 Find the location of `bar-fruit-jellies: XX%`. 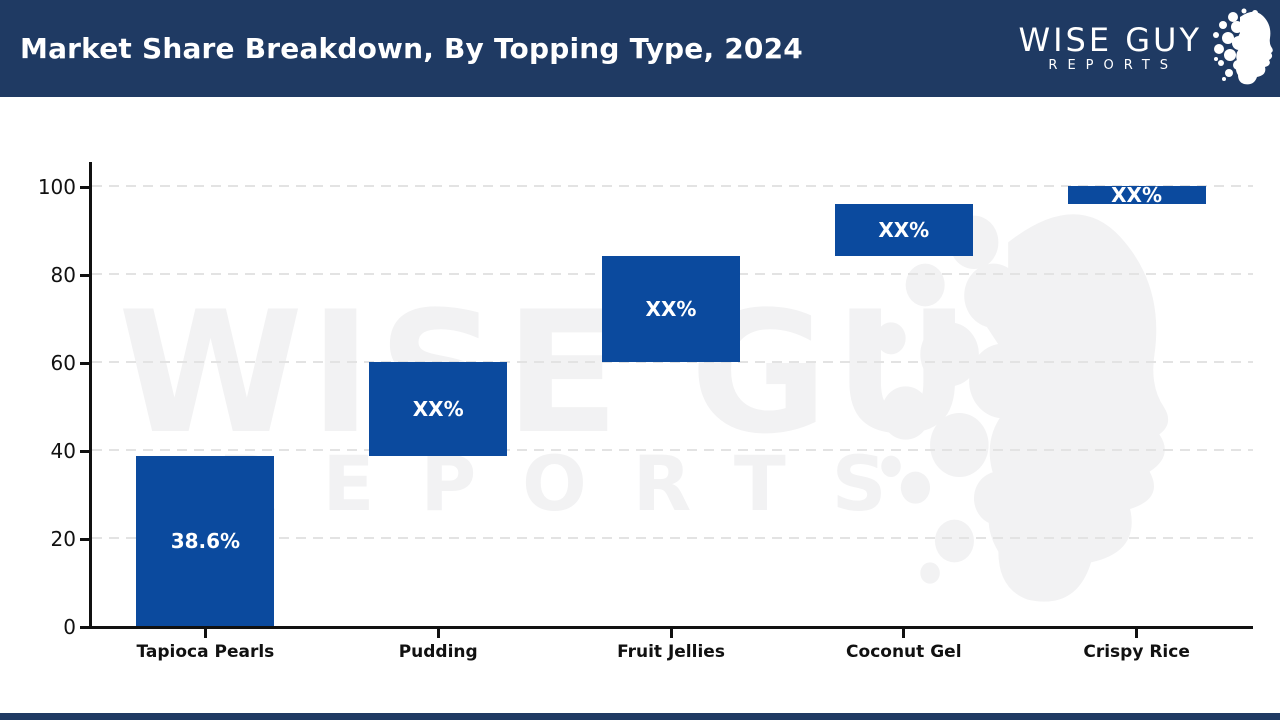

bar-fruit-jellies: XX% is located at coordinates (671, 309).